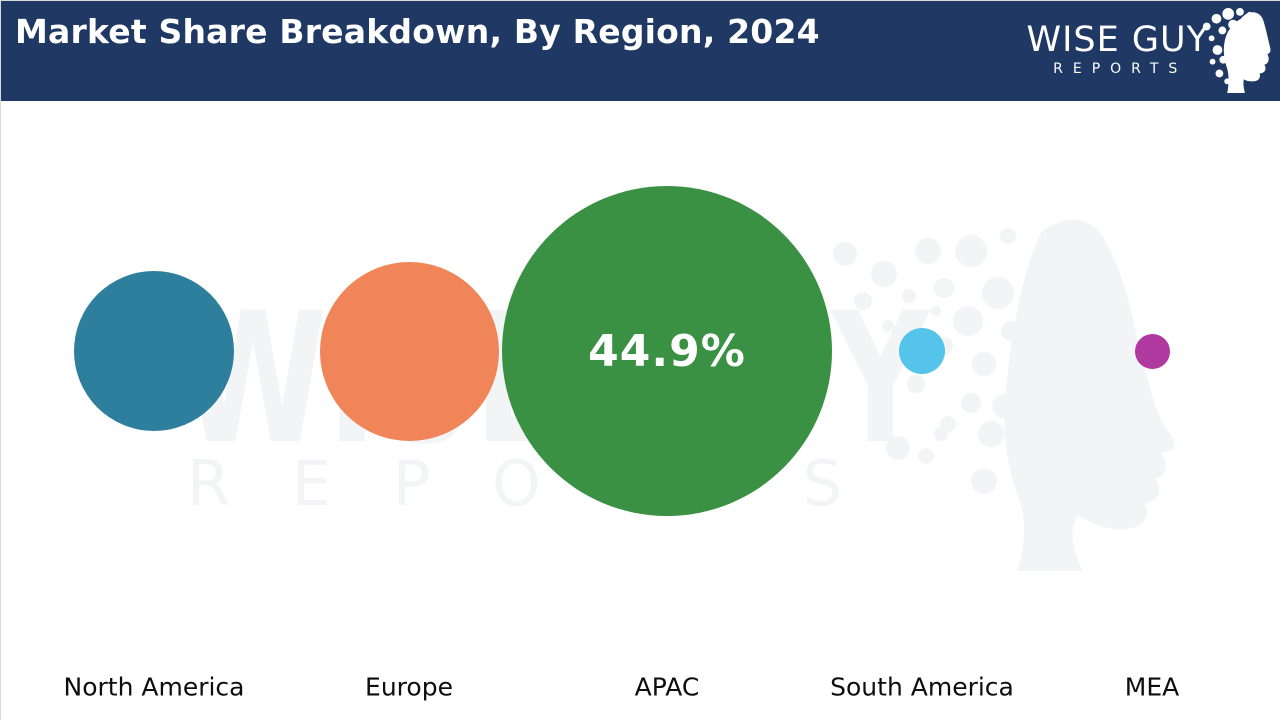 The width and height of the screenshot is (1280, 721). What do you see at coordinates (1120, 69) in the screenshot?
I see `logo-subtext: REPORTS` at bounding box center [1120, 69].